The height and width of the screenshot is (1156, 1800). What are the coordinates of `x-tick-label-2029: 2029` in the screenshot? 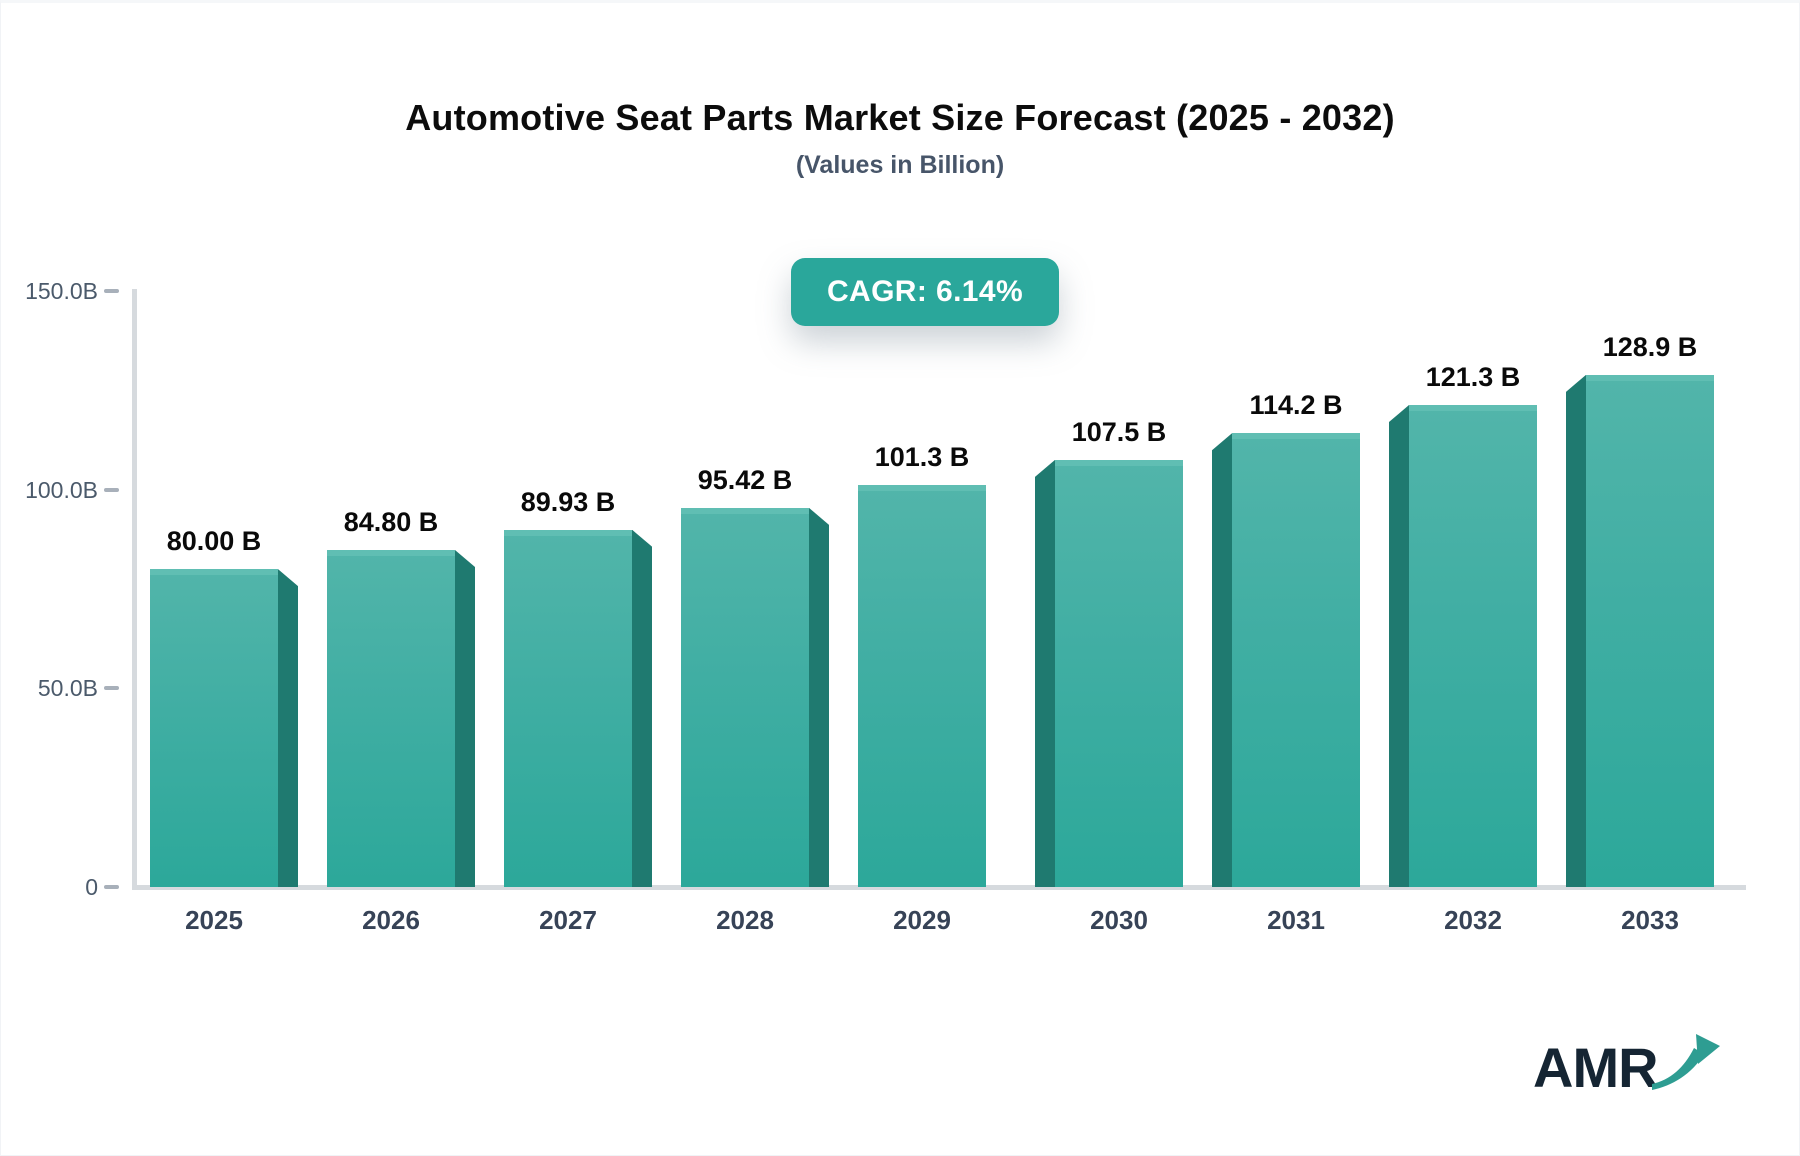 It's located at (922, 920).